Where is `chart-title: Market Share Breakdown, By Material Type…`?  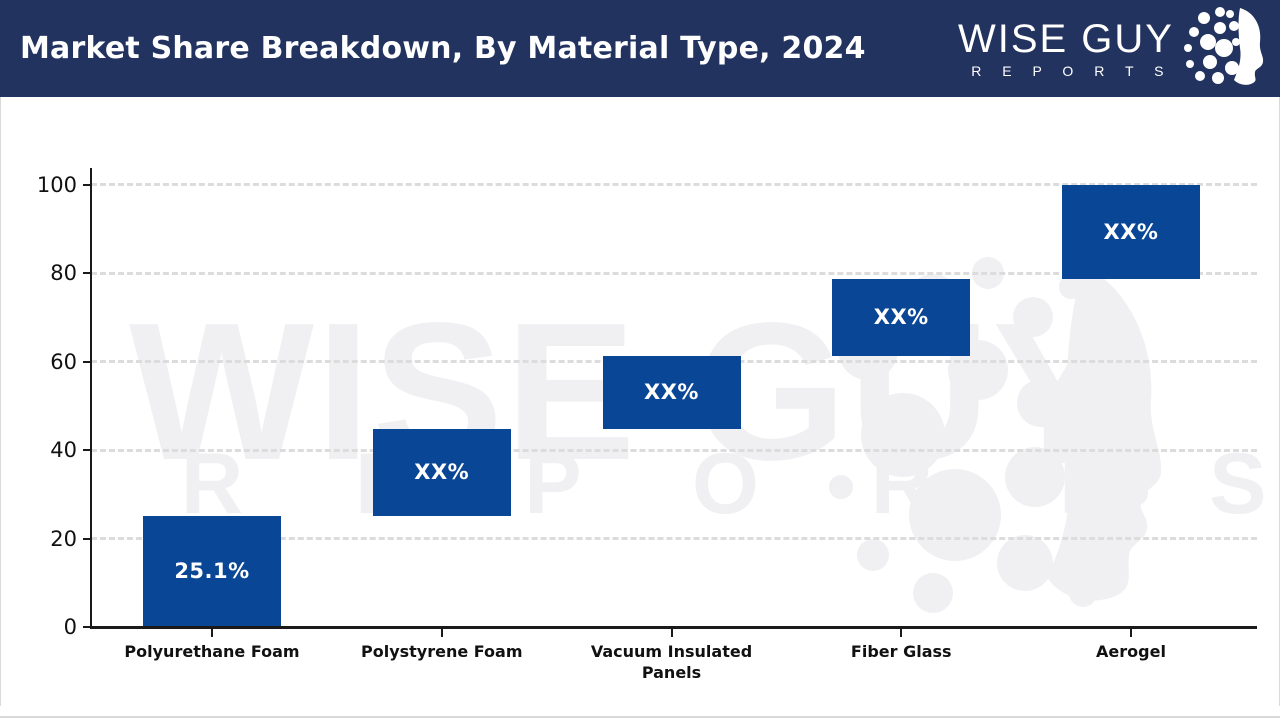 chart-title: Market Share Breakdown, By Material Type… is located at coordinates (443, 48).